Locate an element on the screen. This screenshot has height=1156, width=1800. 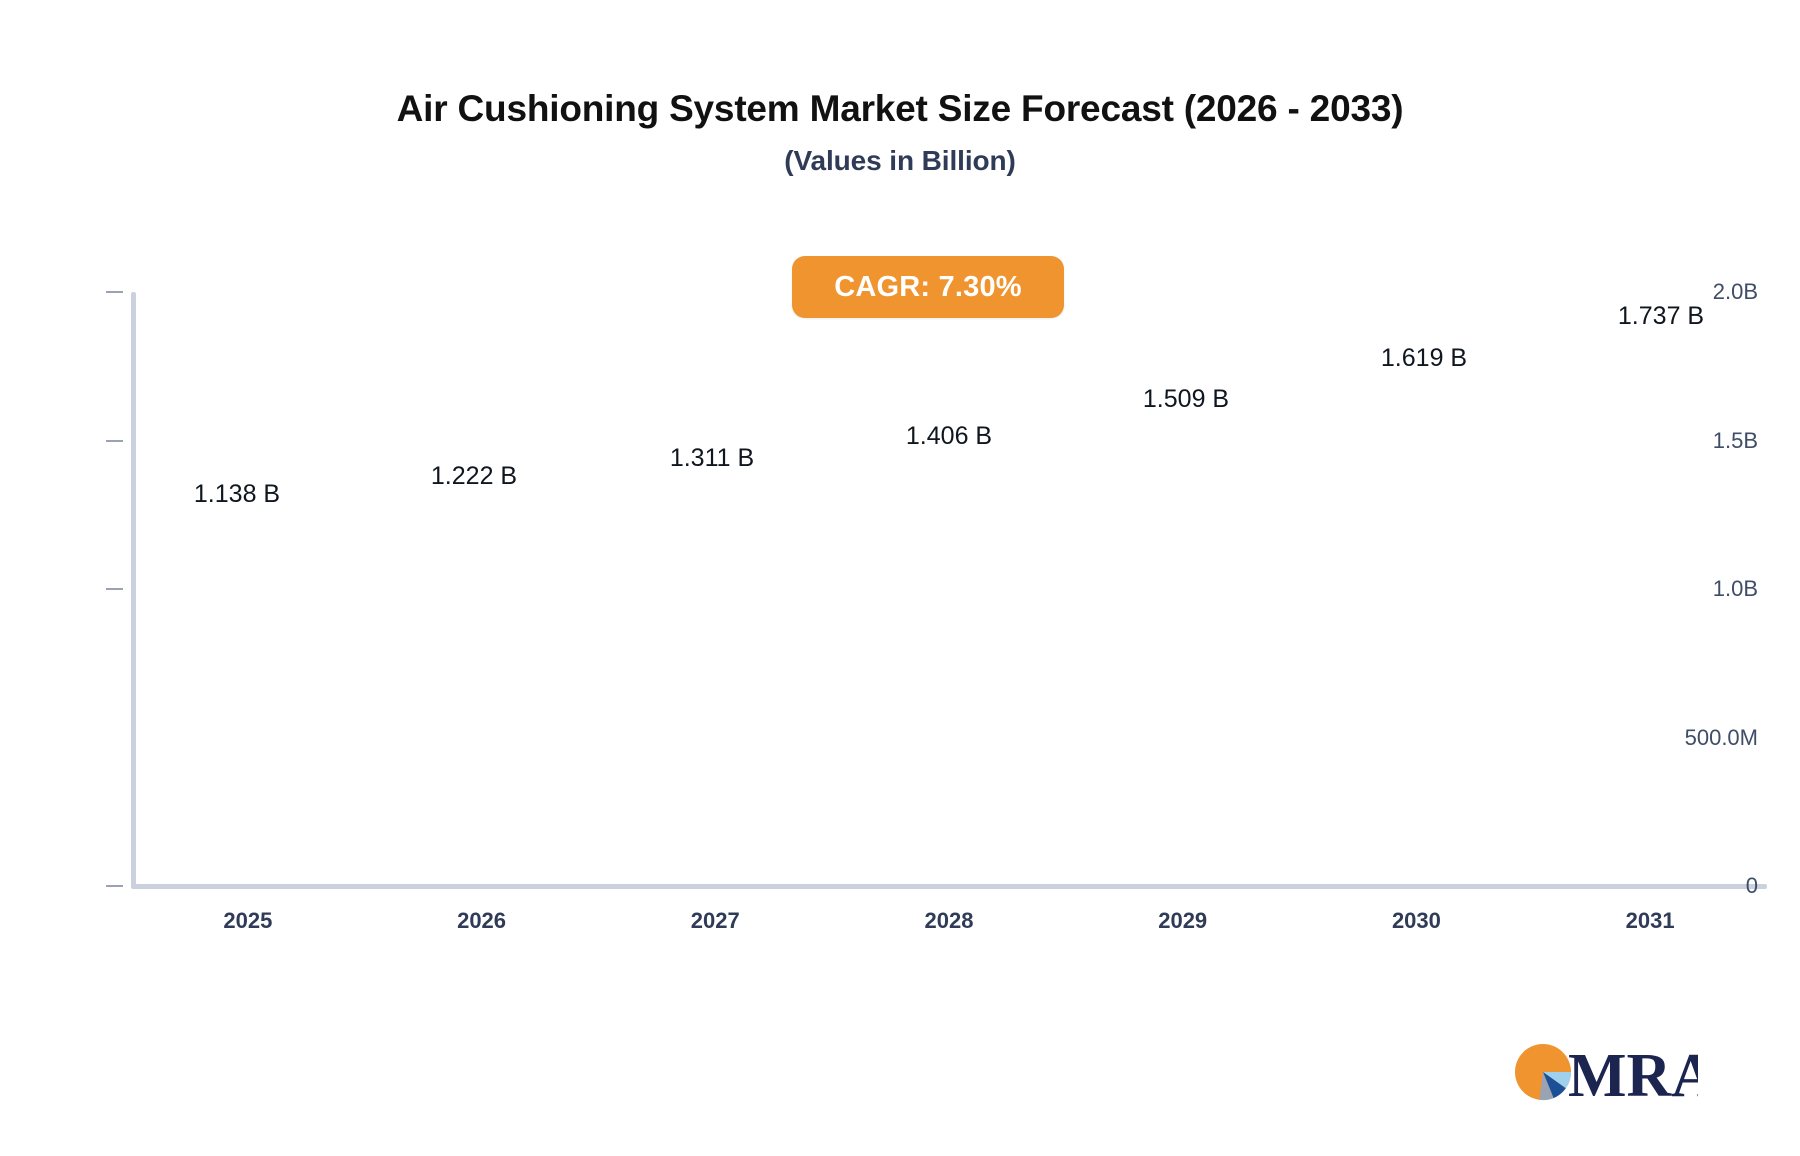
bar-value-label-2030: 1.619 B is located at coordinates (1424, 358).